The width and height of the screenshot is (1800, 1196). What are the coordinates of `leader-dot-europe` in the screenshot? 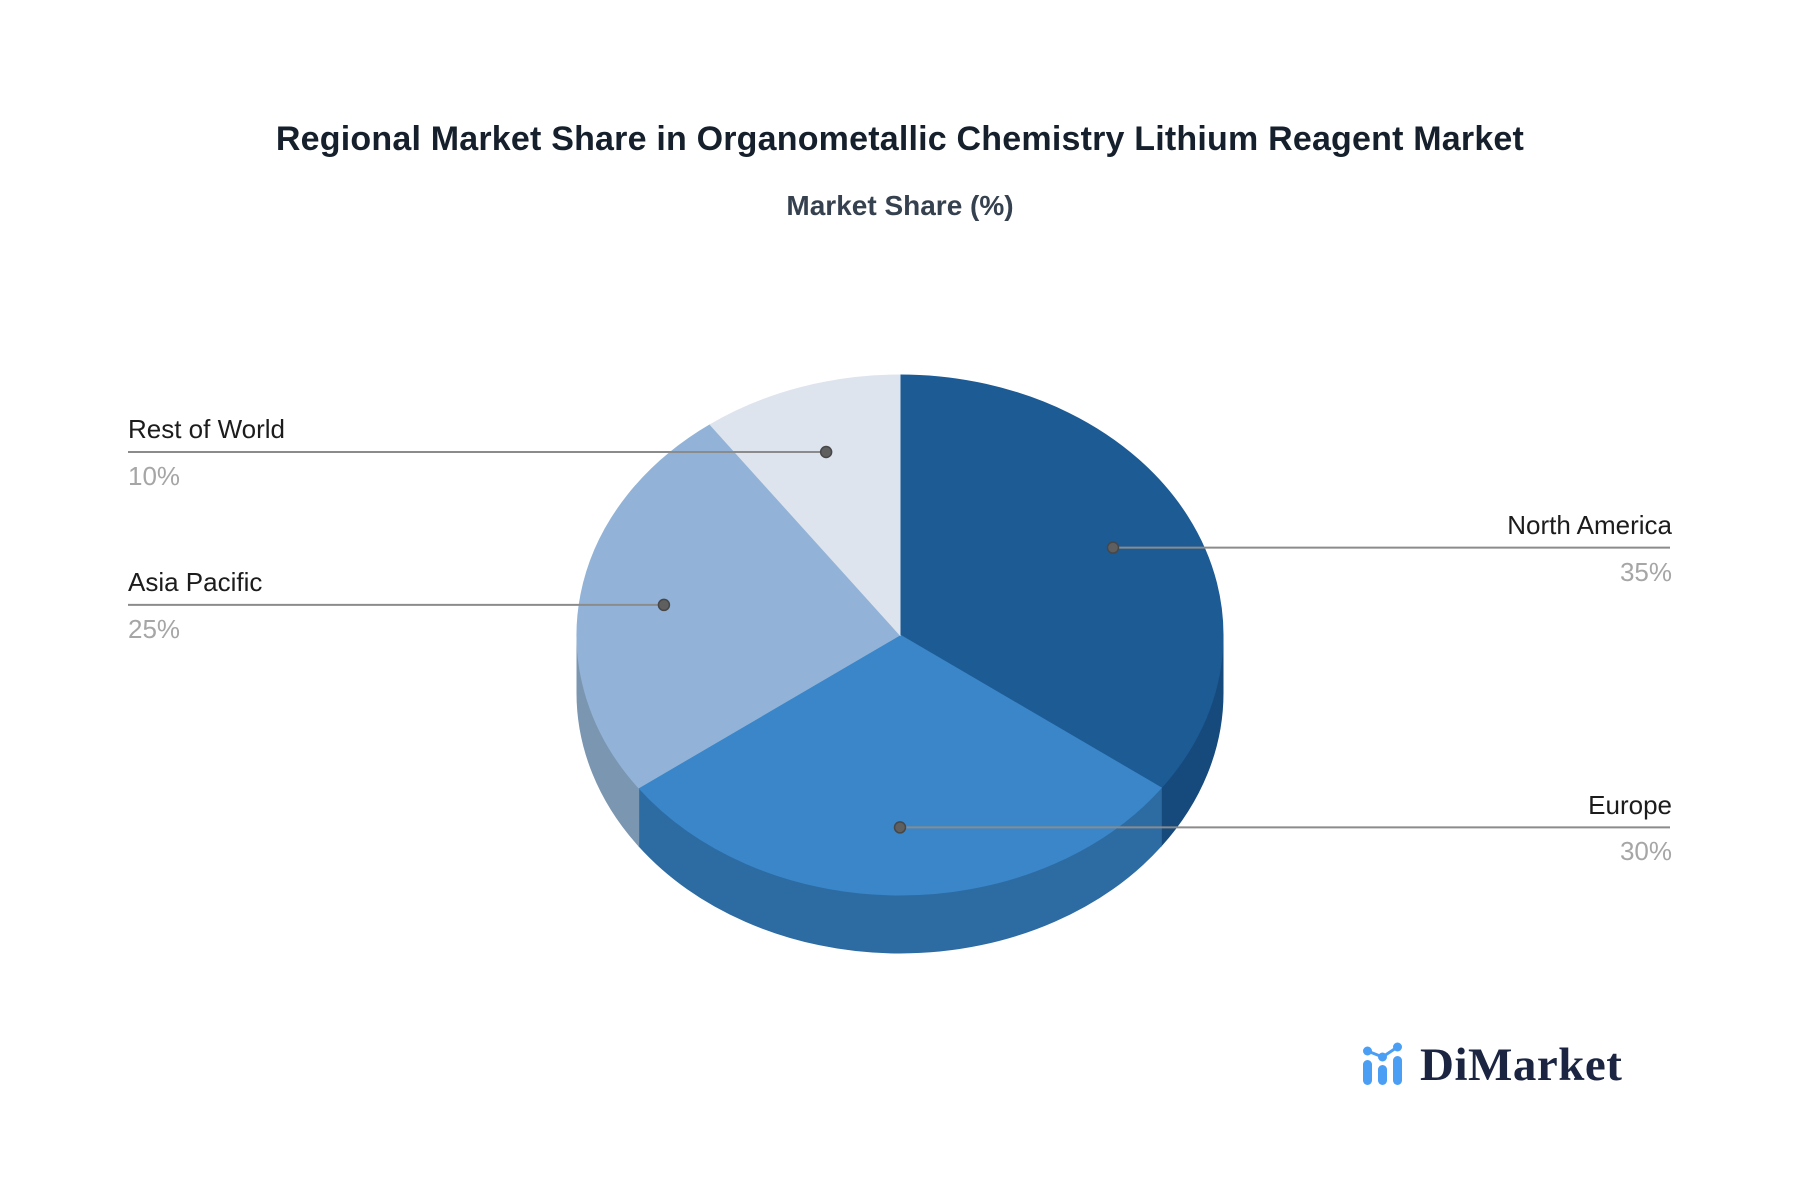 It's located at (900, 827).